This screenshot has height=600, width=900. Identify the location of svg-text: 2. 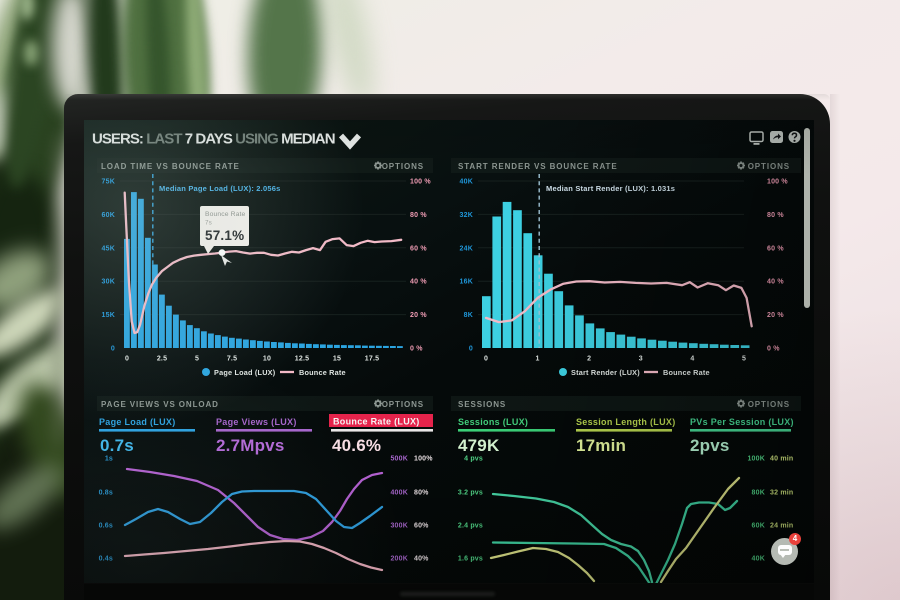
(589, 359).